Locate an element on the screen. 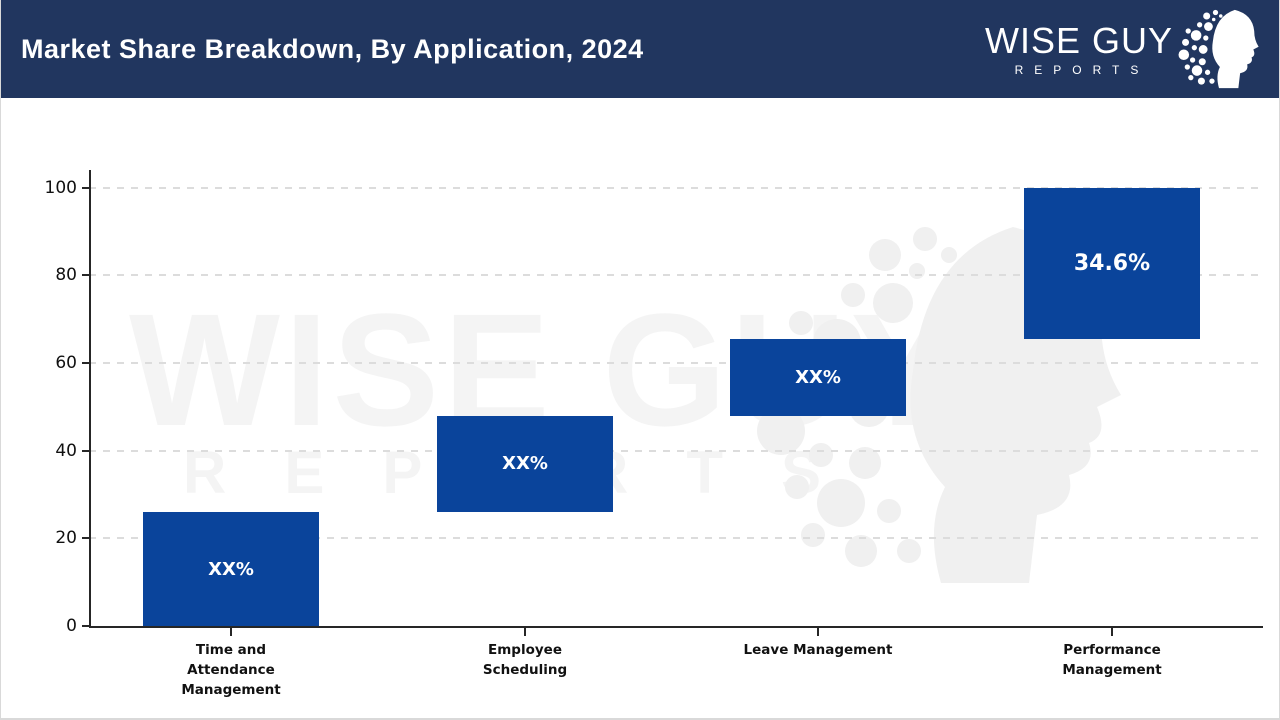  bar: 34.6% is located at coordinates (1112, 263).